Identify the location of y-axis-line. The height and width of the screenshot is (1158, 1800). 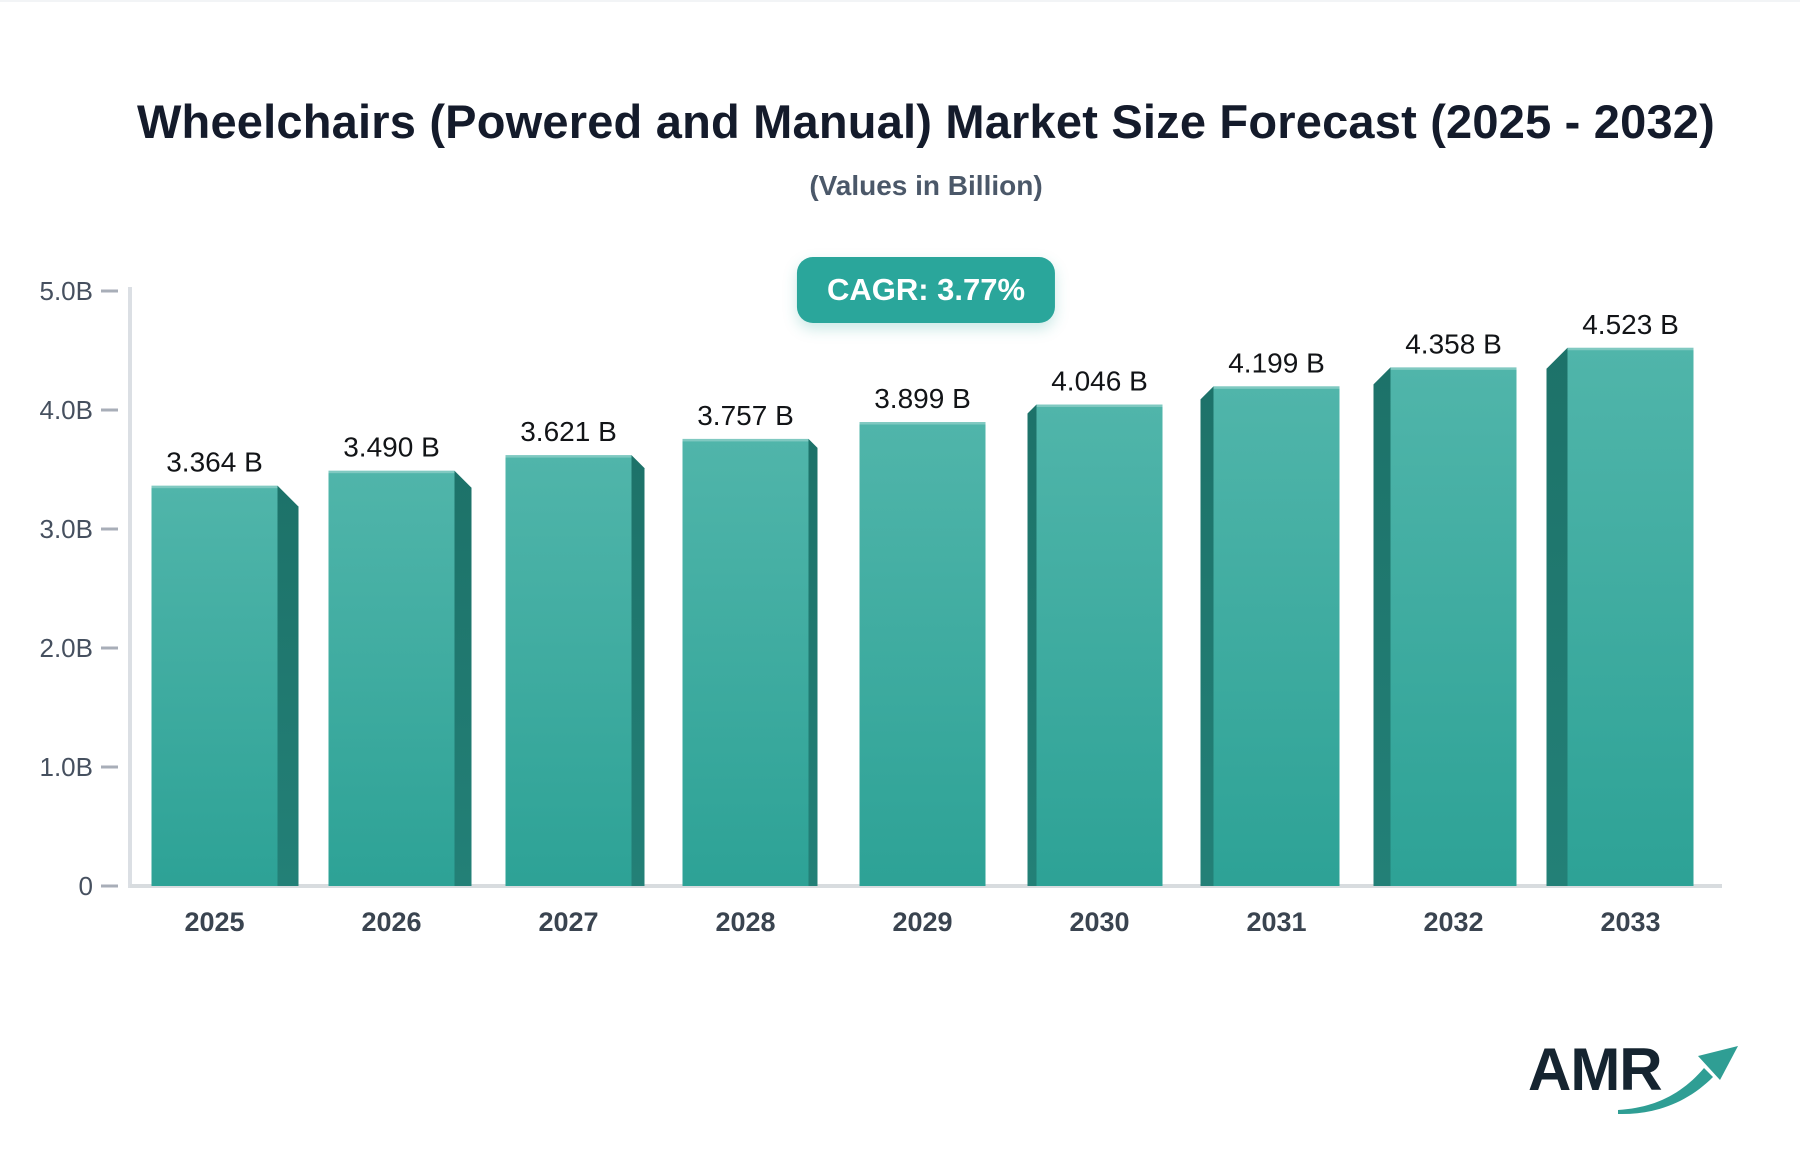
(130, 587).